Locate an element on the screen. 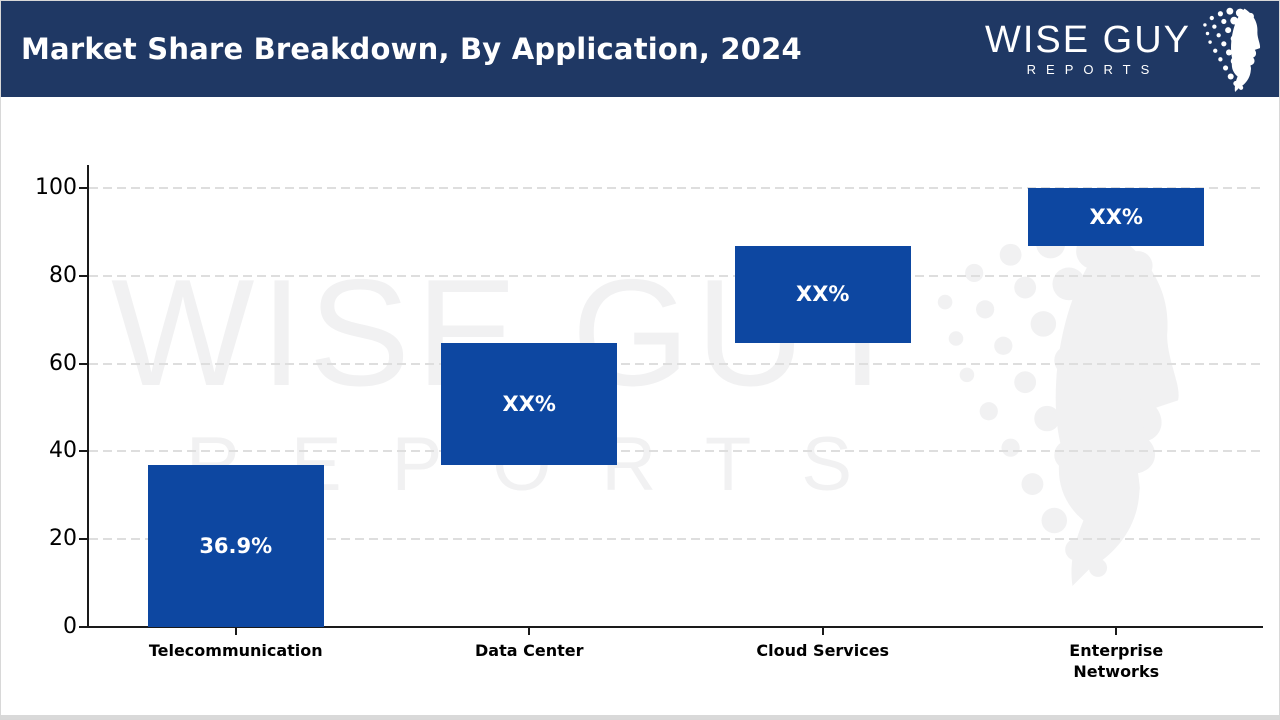 The image size is (1280, 720). x-category-label-line: Networks is located at coordinates (1116, 671).